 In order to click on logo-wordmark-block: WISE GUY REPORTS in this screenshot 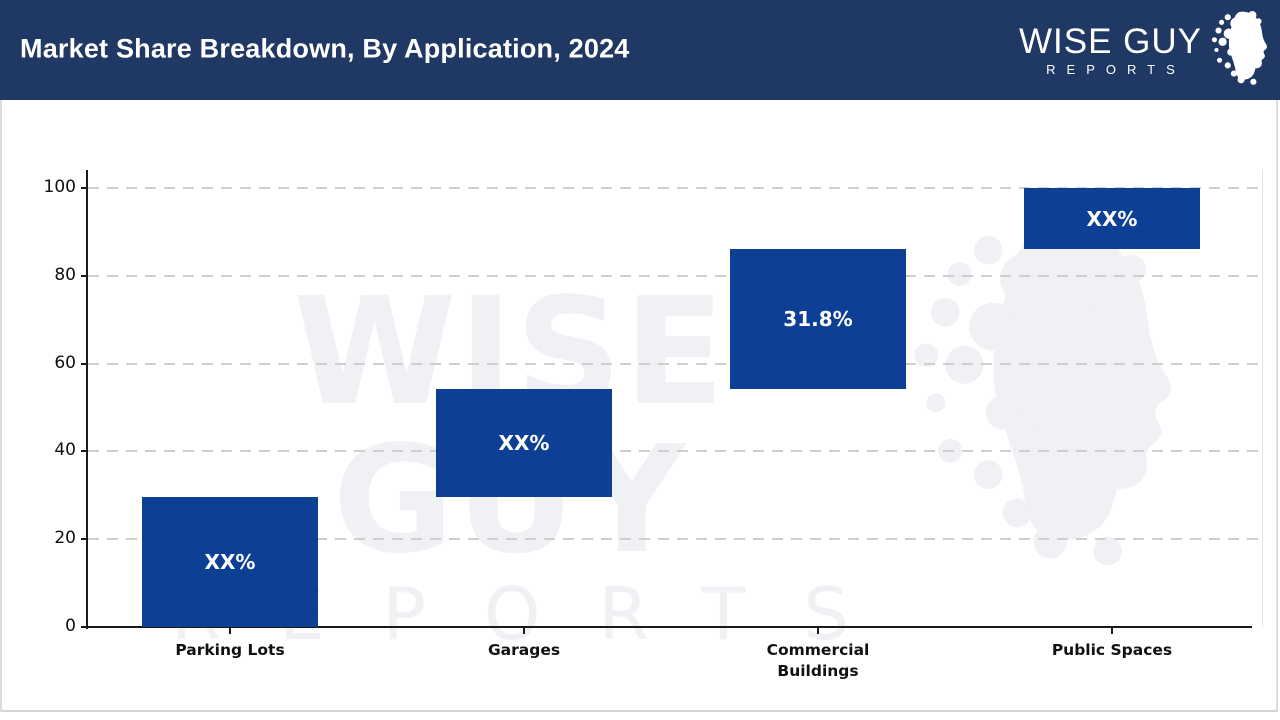, I will do `click(1110, 50)`.